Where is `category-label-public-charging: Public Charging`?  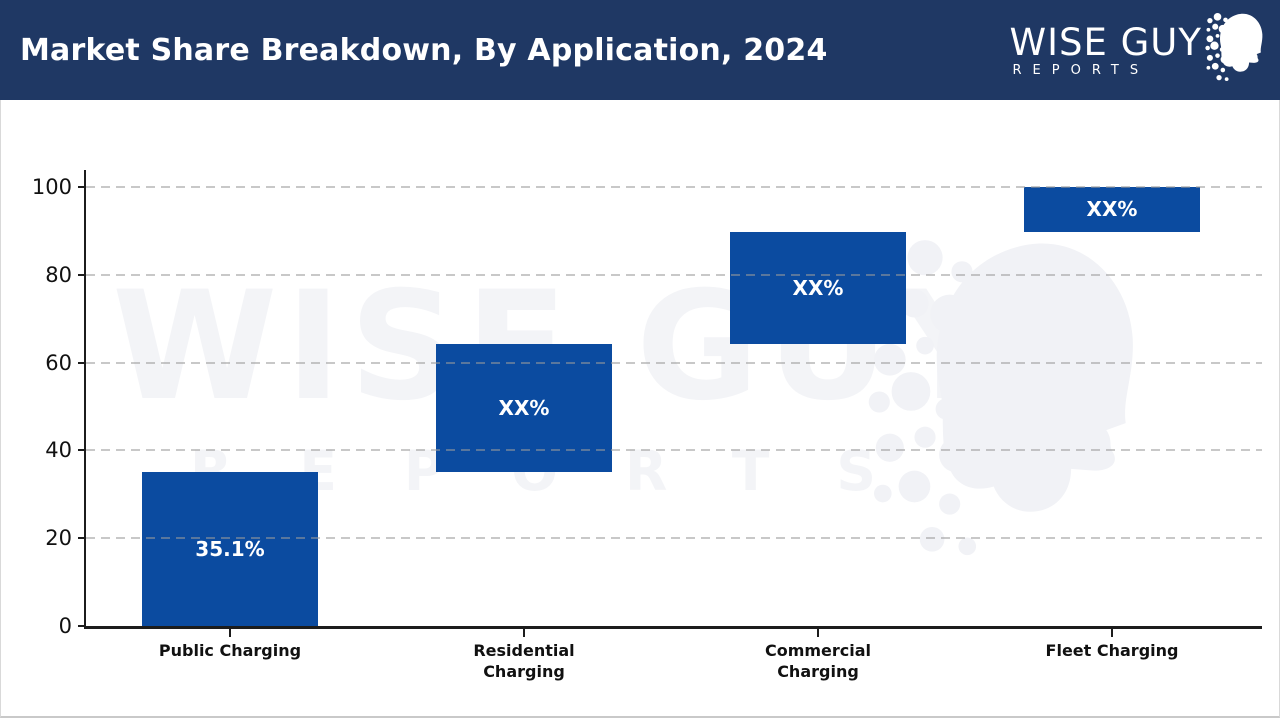 category-label-public-charging: Public Charging is located at coordinates (230, 650).